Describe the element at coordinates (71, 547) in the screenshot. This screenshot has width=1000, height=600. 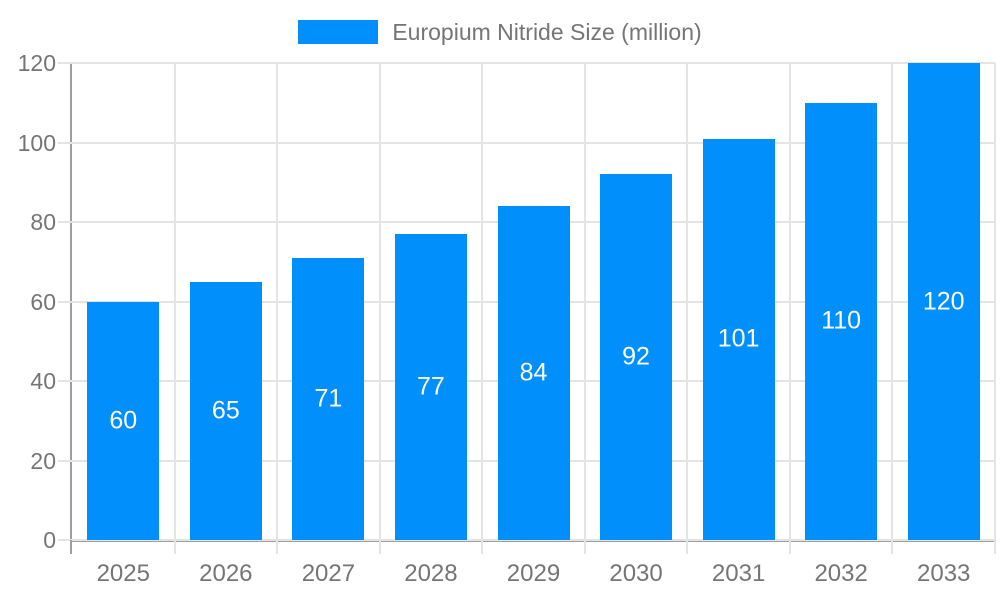
I see `x-axis-zero-tick` at that location.